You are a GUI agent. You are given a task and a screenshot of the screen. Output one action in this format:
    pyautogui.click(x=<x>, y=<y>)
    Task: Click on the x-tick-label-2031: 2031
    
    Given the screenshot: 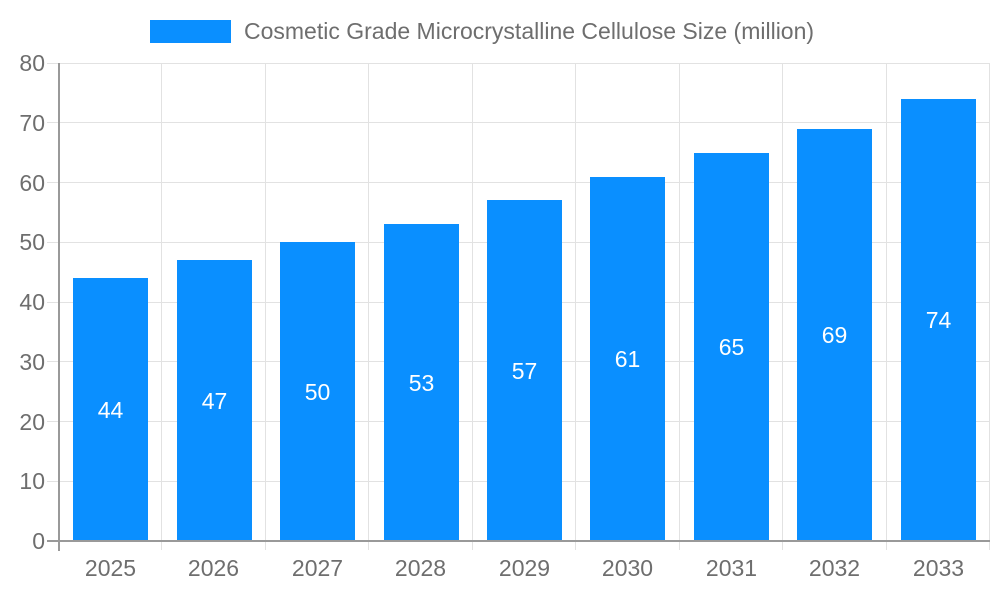 What is the action you would take?
    pyautogui.click(x=731, y=568)
    